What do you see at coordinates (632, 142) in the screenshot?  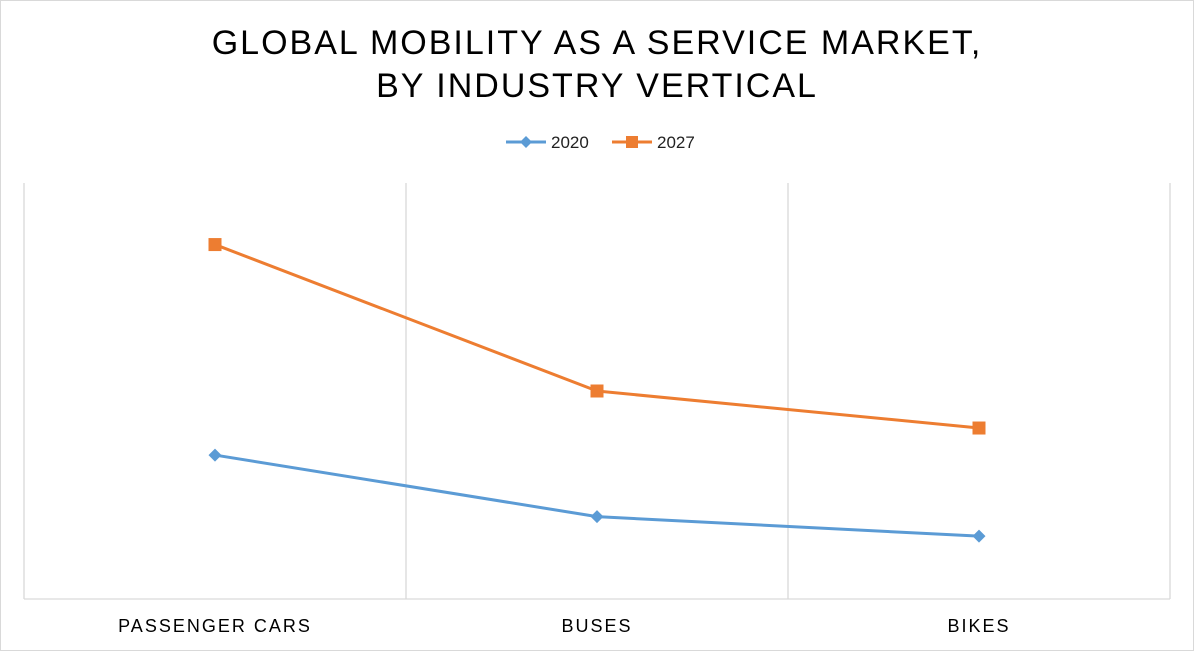 I see `legend-marker-2027` at bounding box center [632, 142].